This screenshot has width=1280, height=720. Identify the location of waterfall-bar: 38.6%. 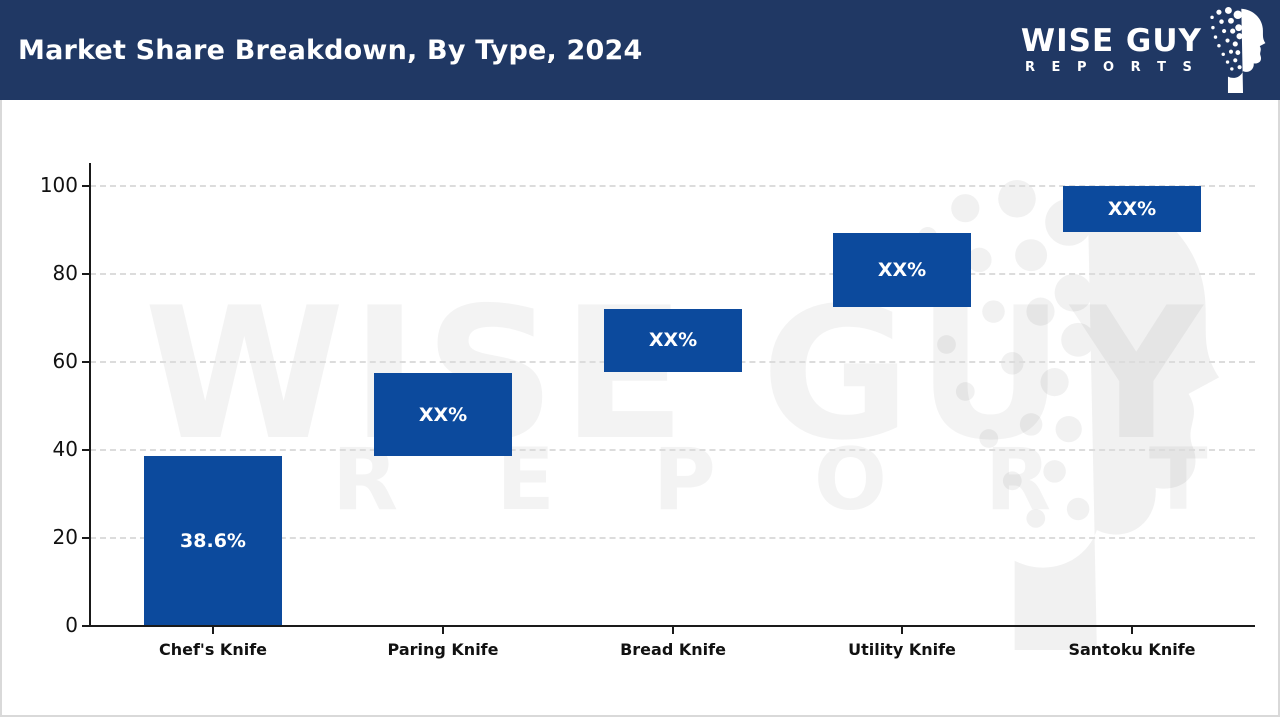
(213, 541).